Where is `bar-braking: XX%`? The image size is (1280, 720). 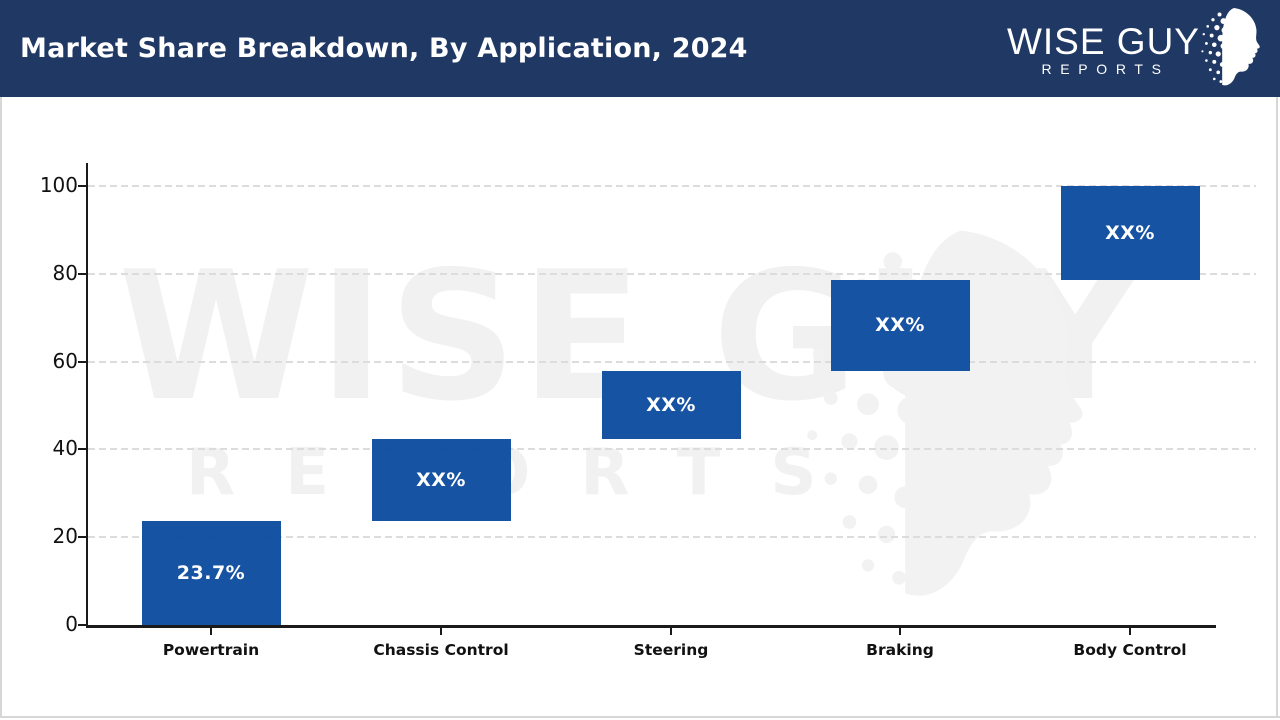
bar-braking: XX% is located at coordinates (900, 325).